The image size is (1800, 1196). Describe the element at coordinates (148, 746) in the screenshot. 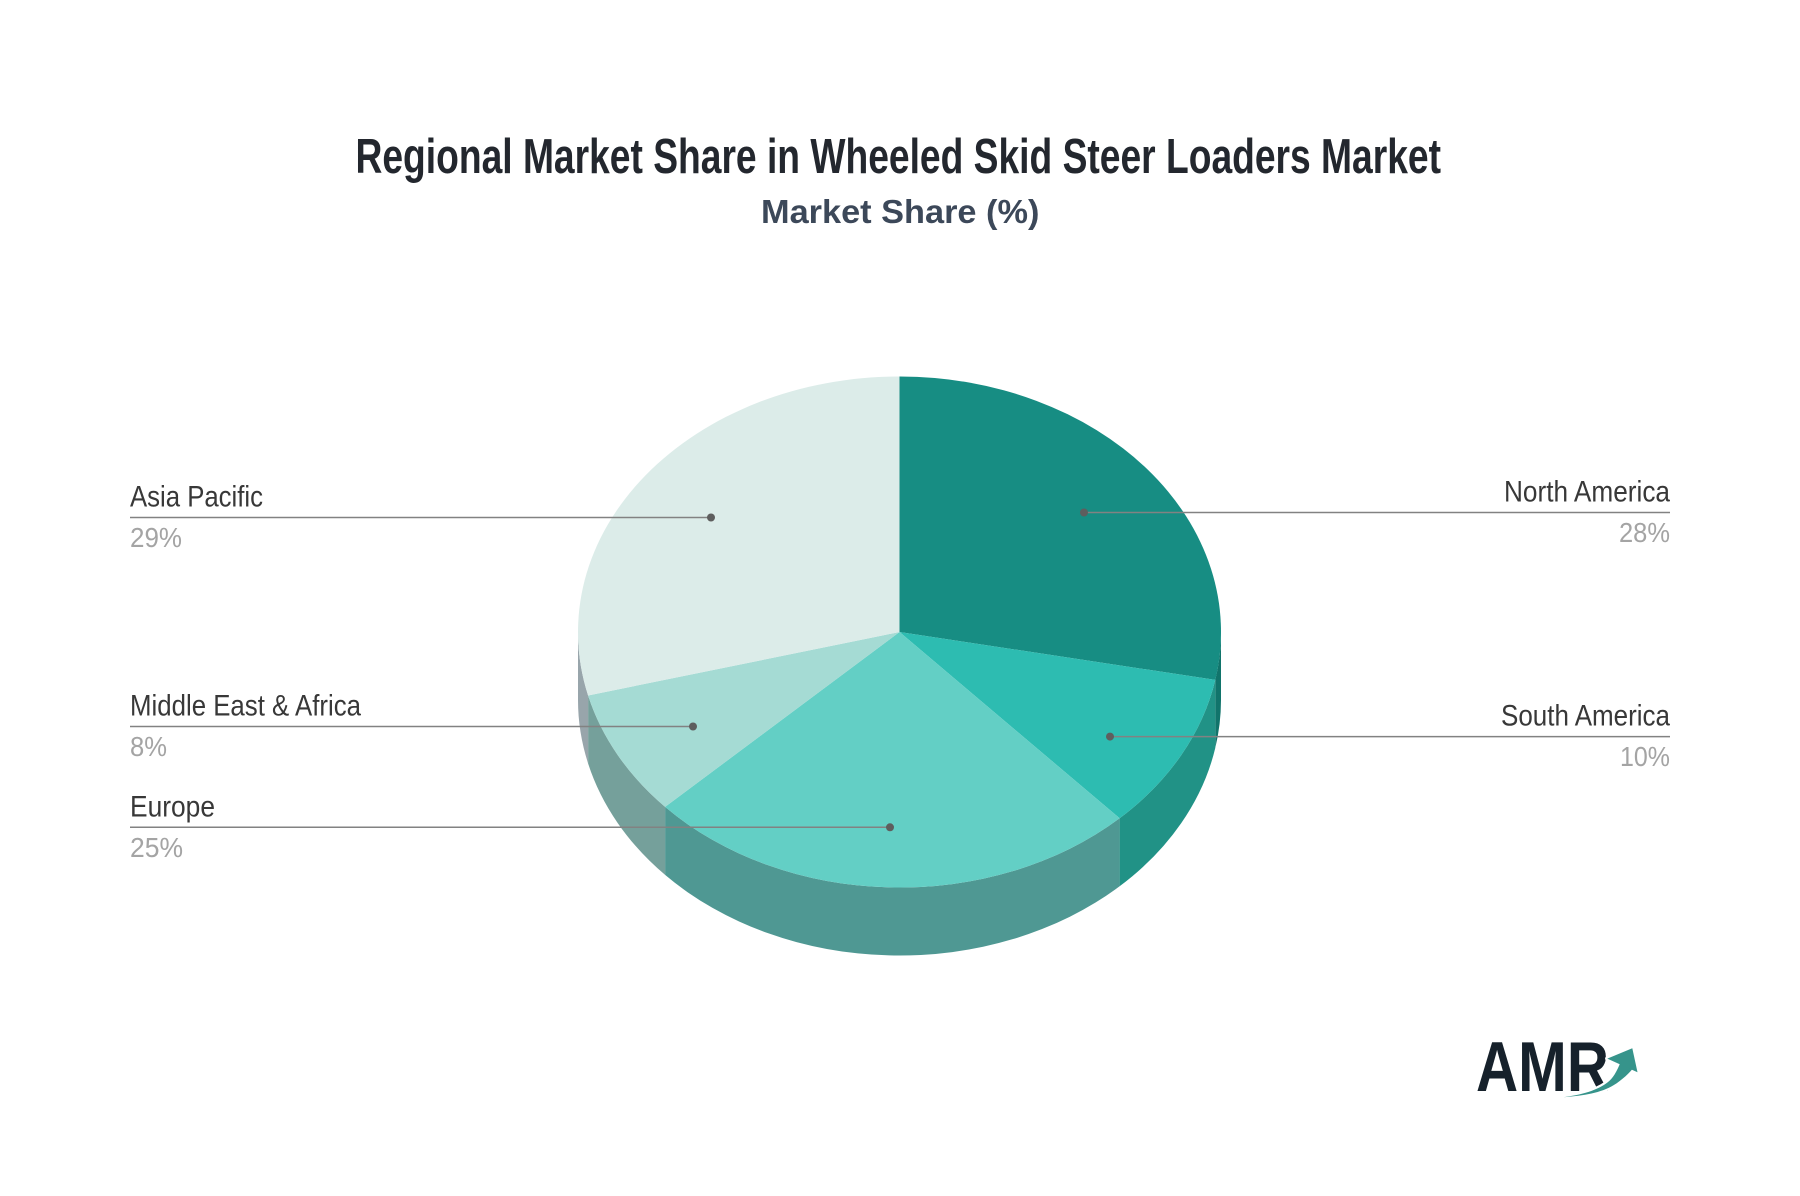

I see `svg-text: 8%` at that location.